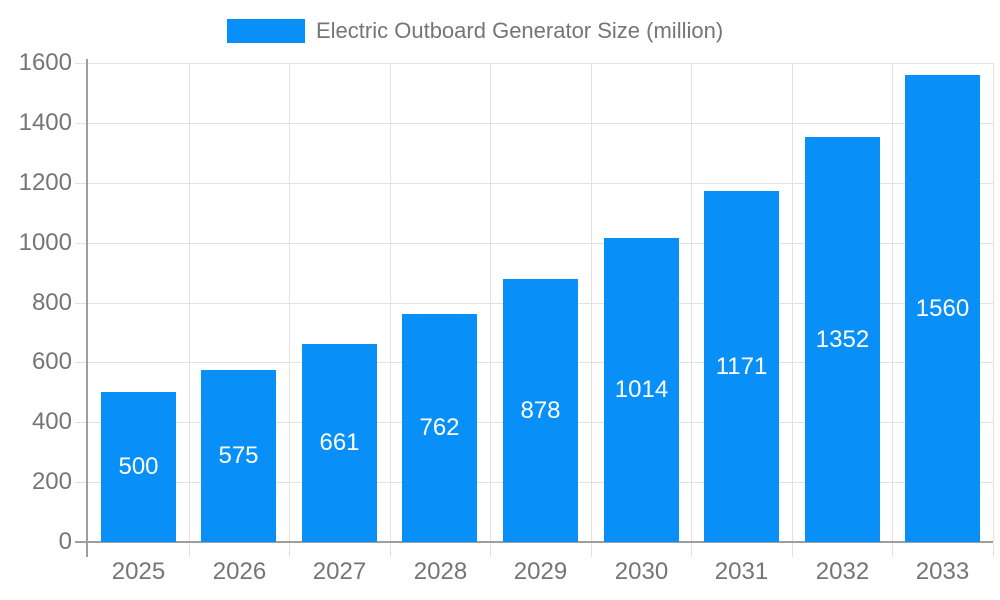  What do you see at coordinates (239, 571) in the screenshot?
I see `x-tick-label-2026: 2026` at bounding box center [239, 571].